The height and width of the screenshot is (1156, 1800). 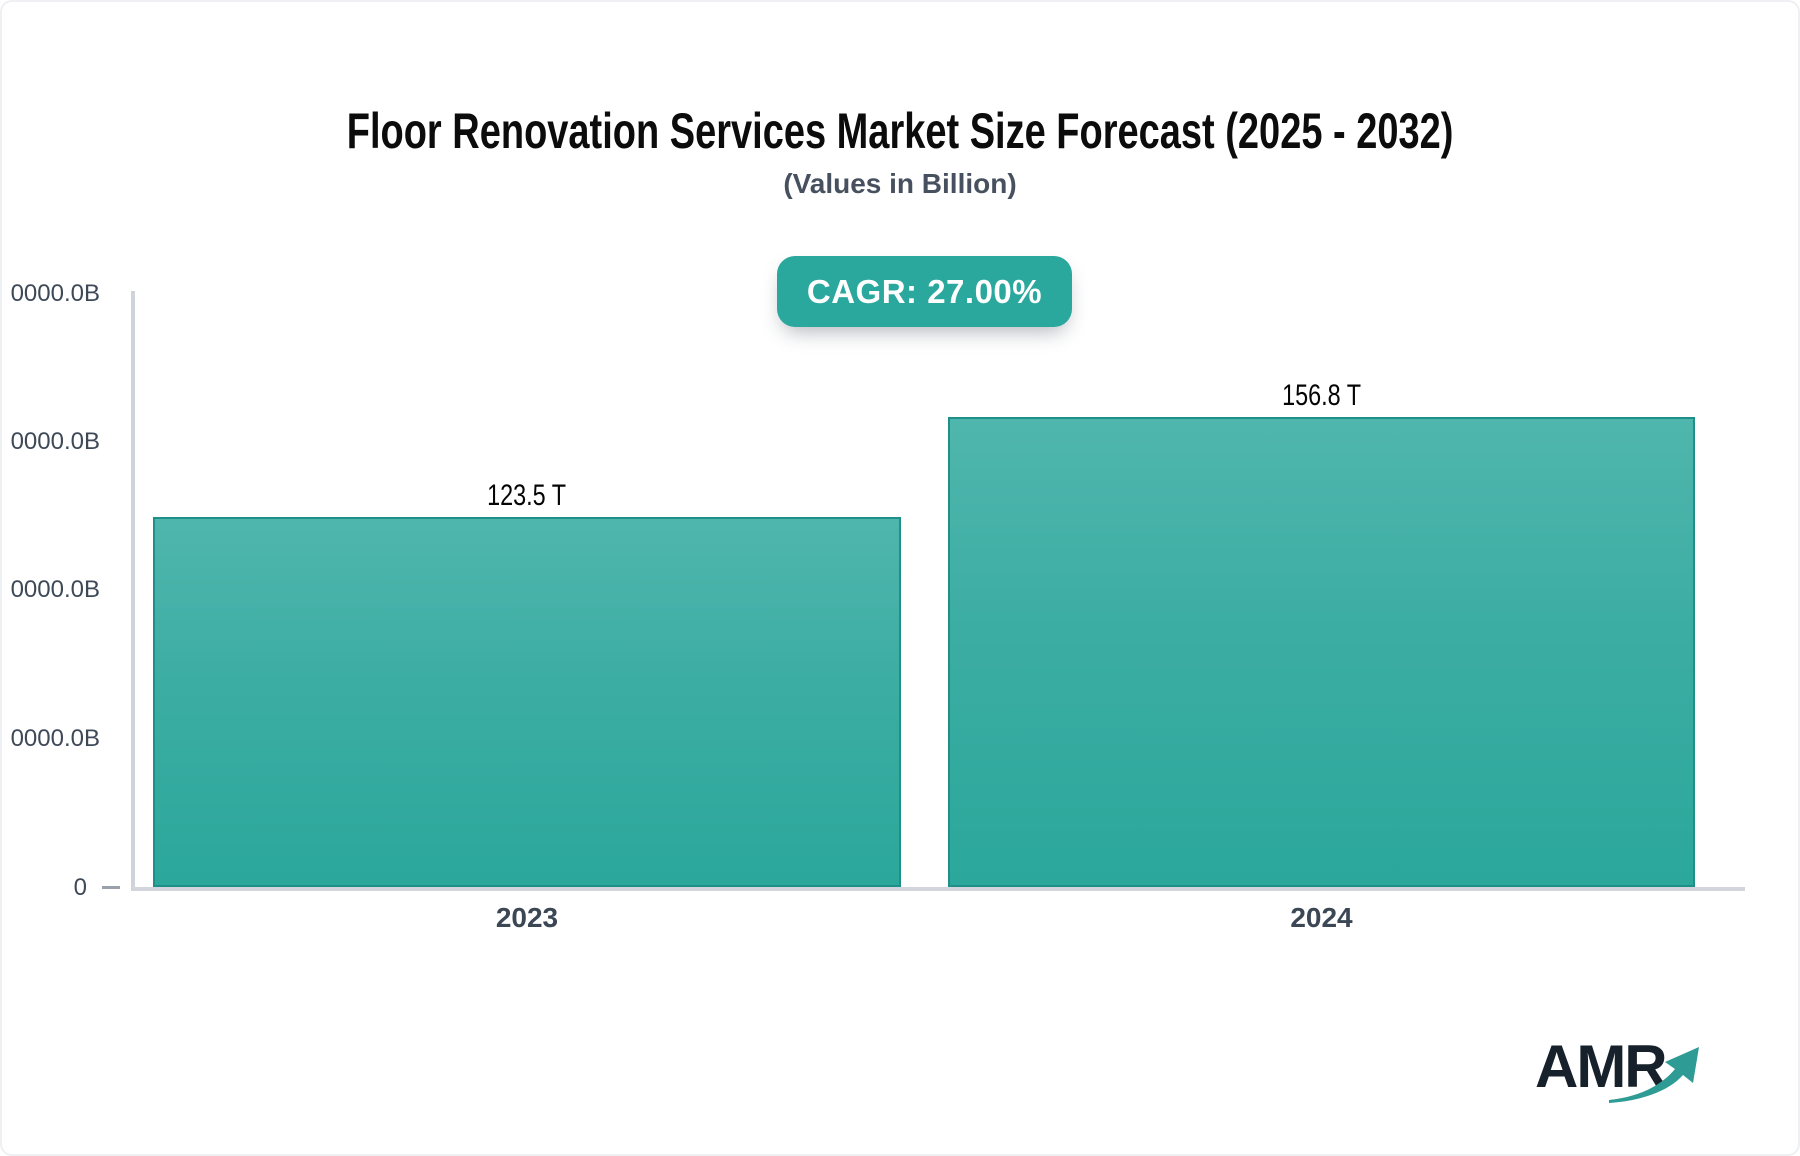 I want to click on cagr-badge: CAGR: 27.00%, so click(x=924, y=291).